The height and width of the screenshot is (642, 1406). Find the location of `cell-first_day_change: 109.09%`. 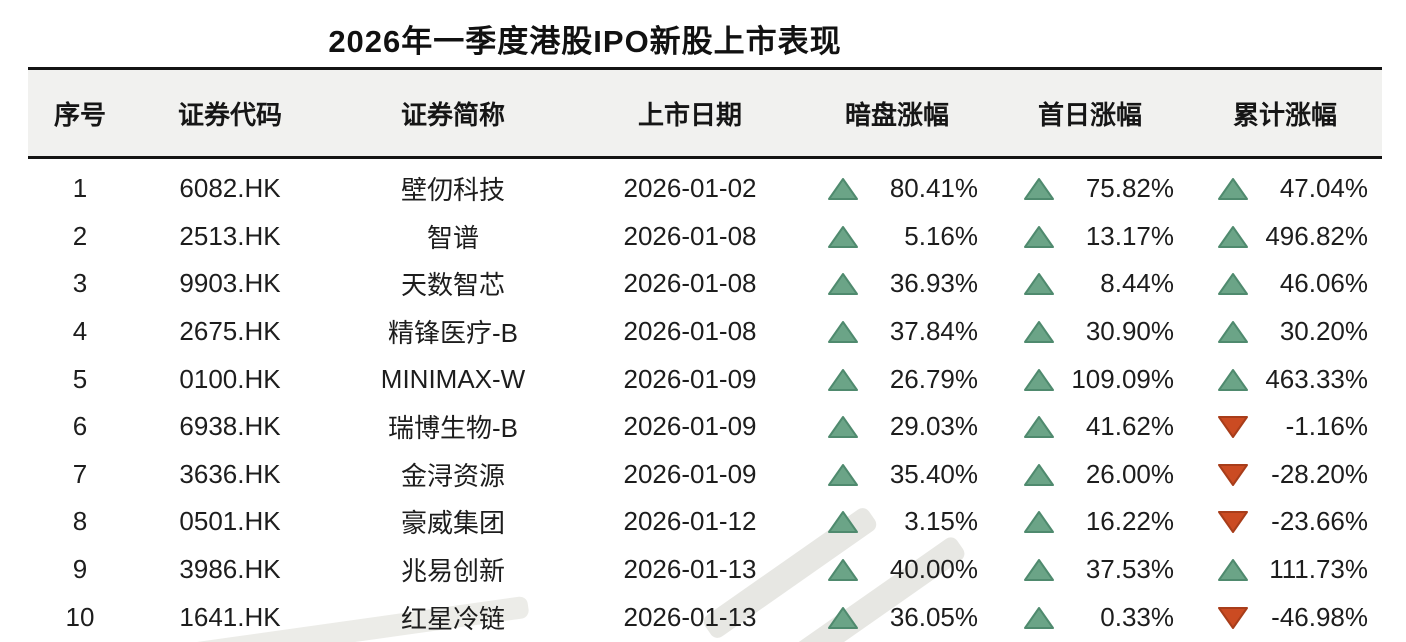

cell-first_day_change: 109.09% is located at coordinates (1090, 379).